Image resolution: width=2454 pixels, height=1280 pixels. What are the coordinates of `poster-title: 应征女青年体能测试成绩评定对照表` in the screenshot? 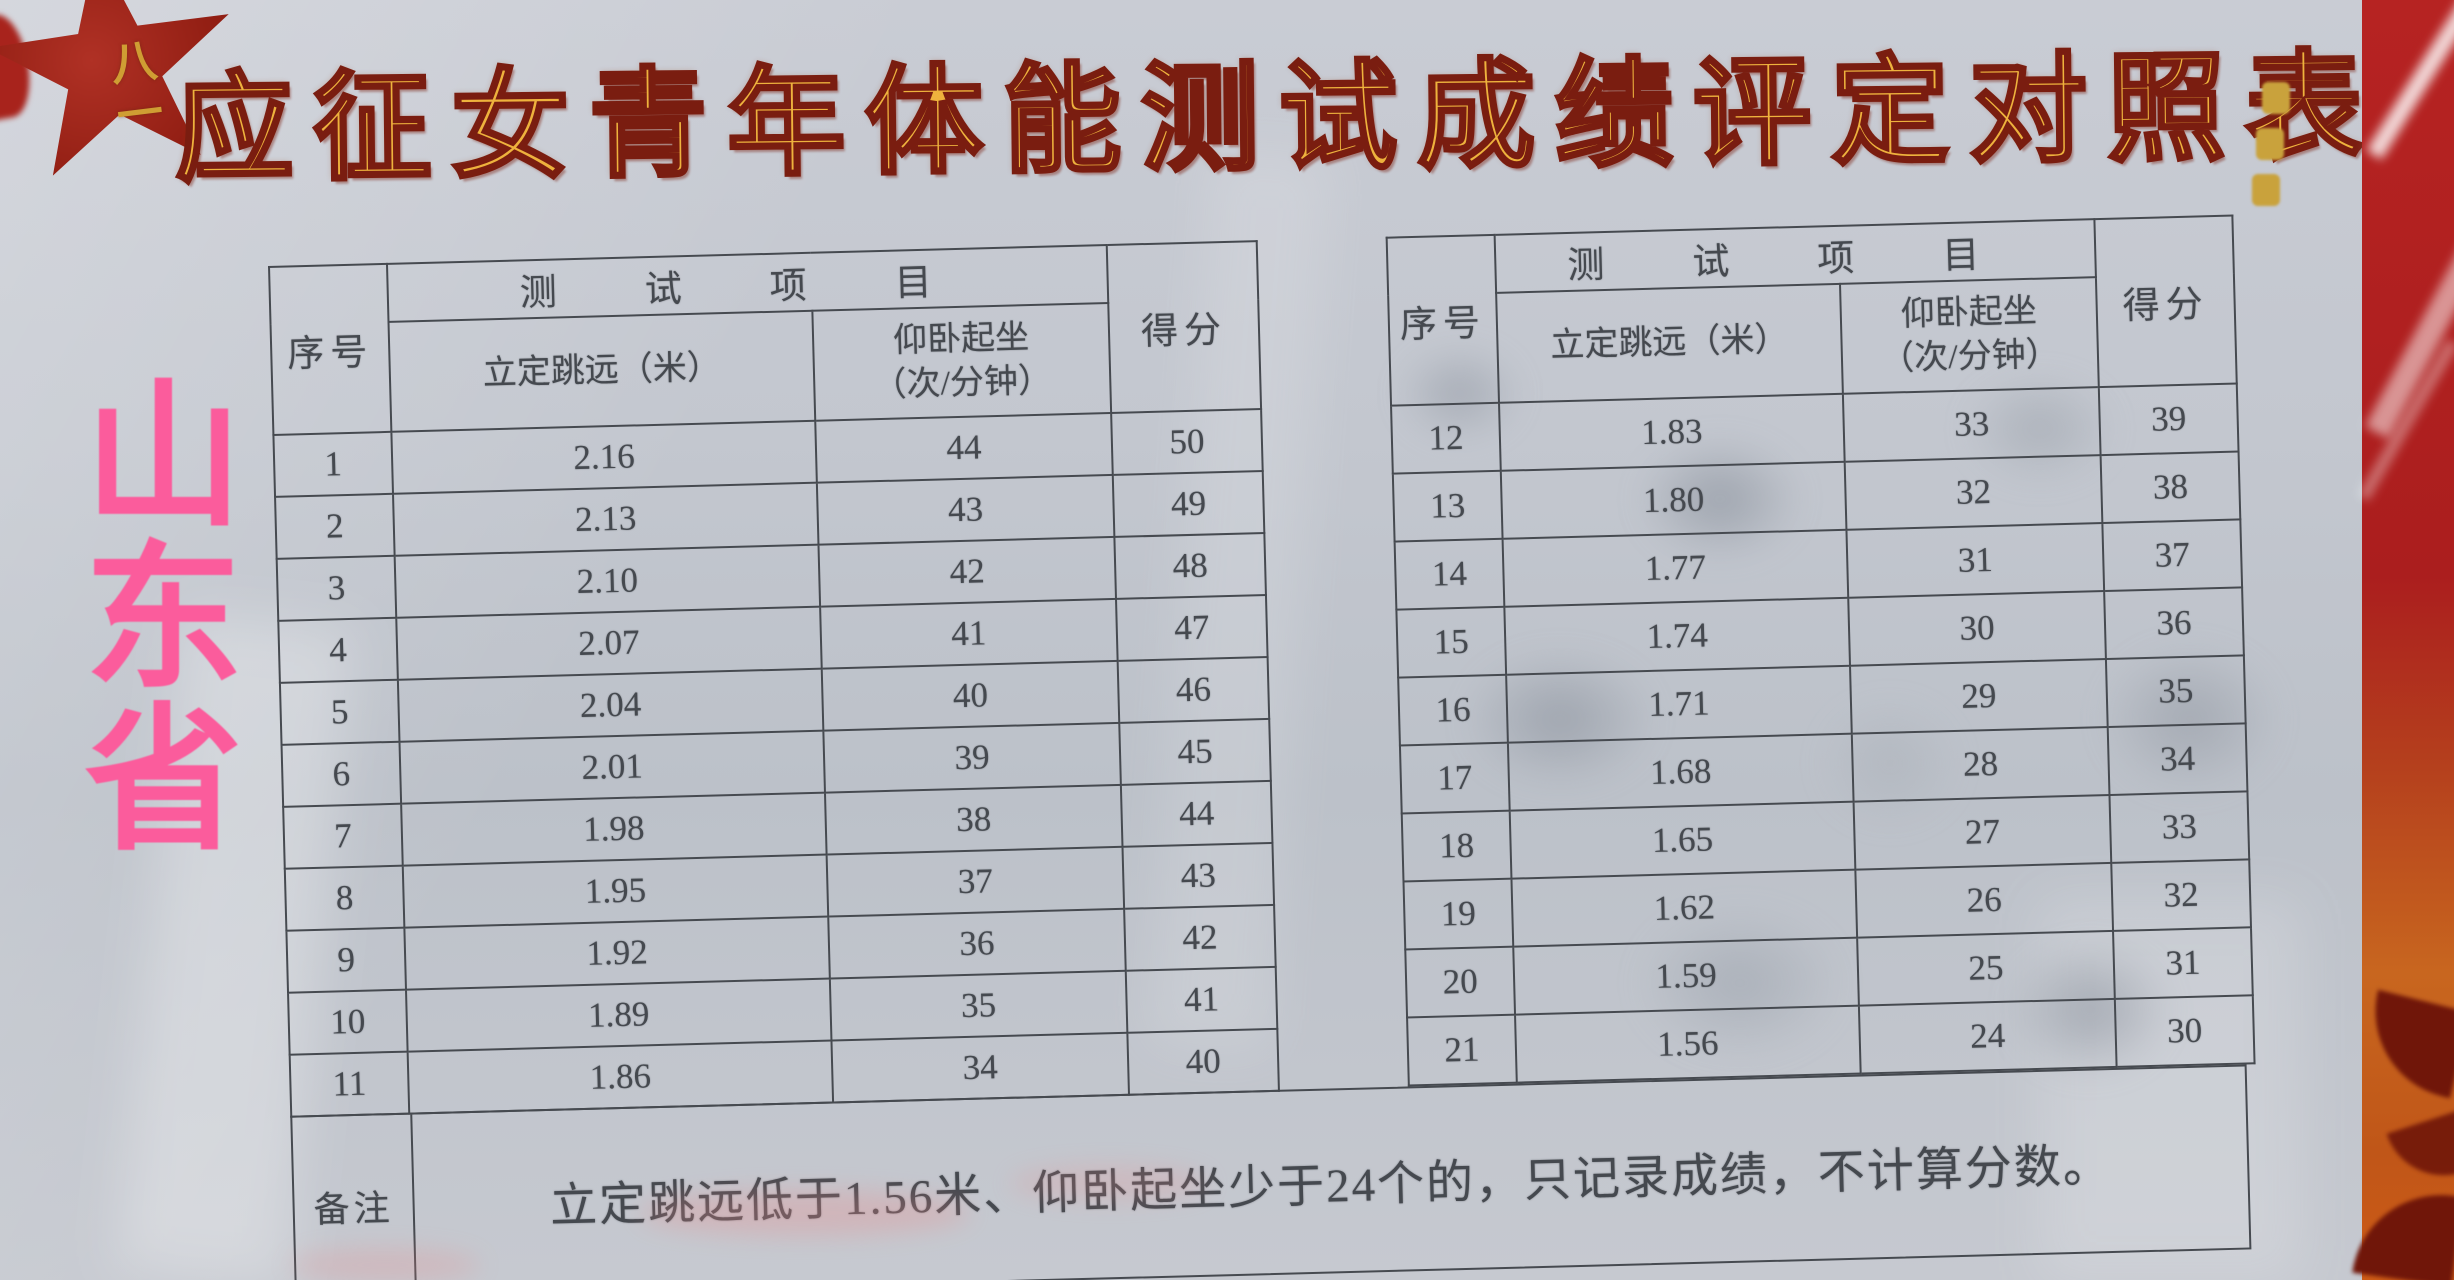 It's located at (1279, 118).